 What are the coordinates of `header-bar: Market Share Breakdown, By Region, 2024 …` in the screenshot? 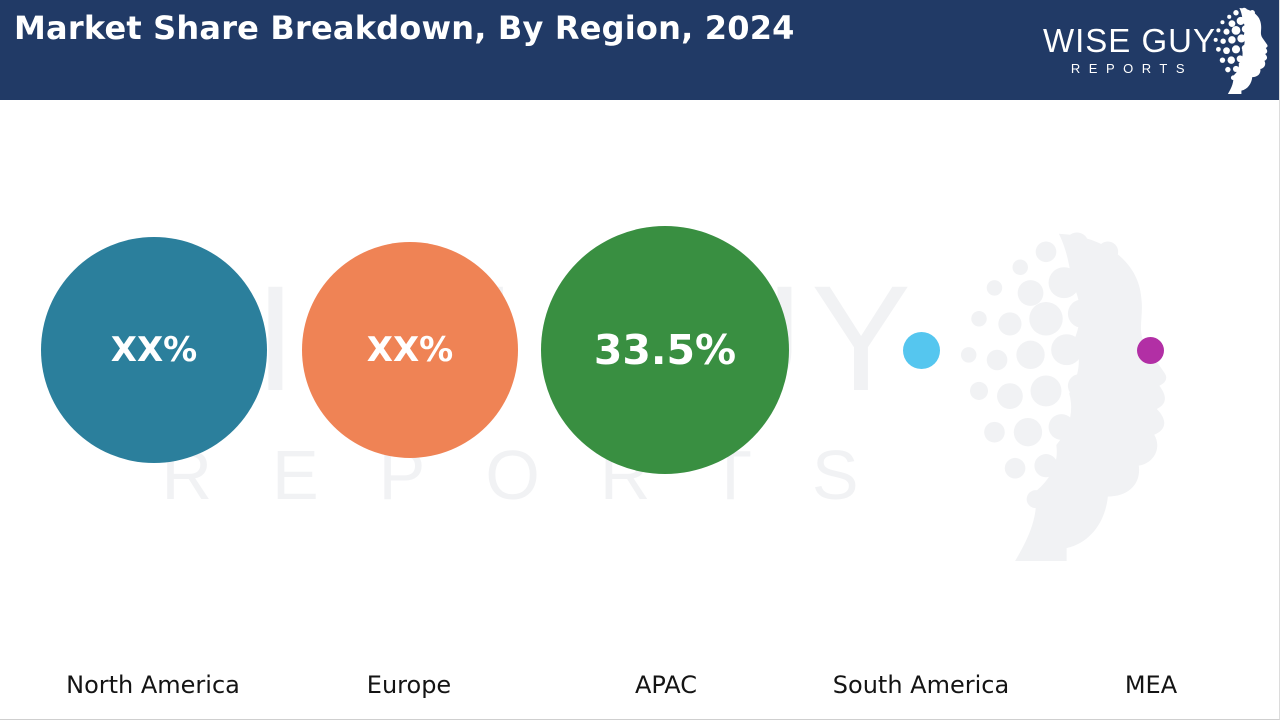 It's located at (639, 50).